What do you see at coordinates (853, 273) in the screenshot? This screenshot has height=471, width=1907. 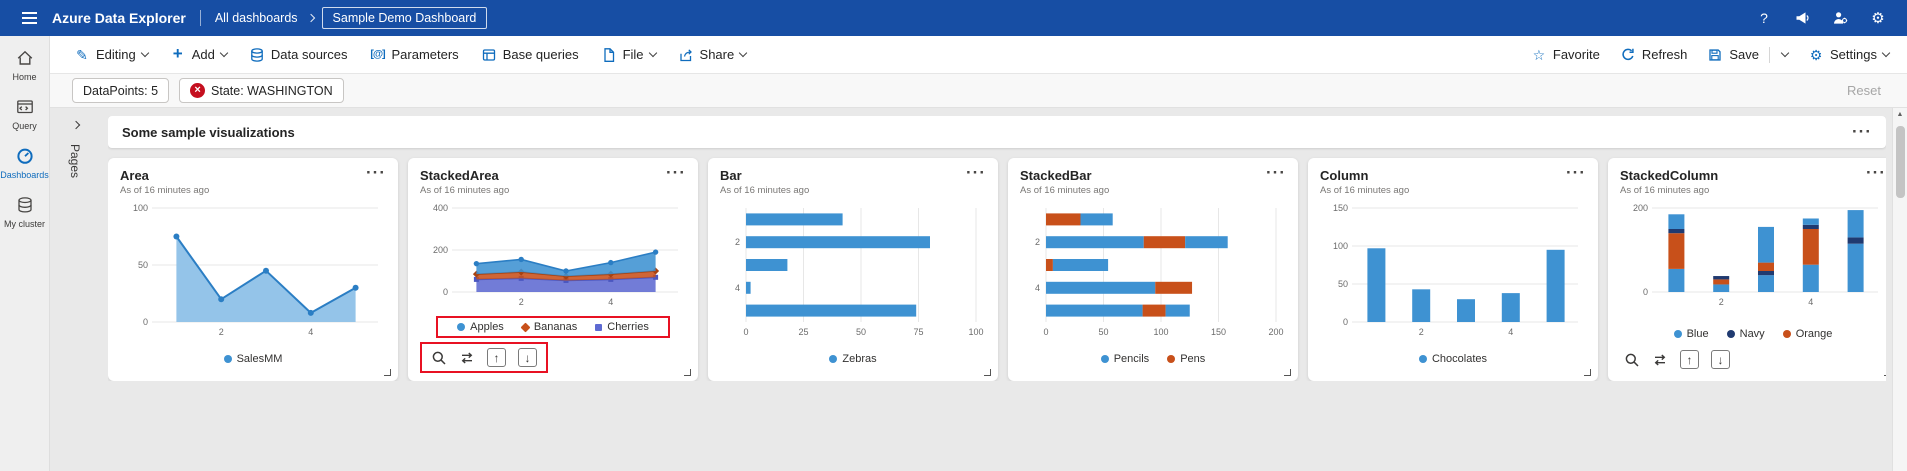 I see `chart-canvas: 0 25 50 75 100 2 4` at bounding box center [853, 273].